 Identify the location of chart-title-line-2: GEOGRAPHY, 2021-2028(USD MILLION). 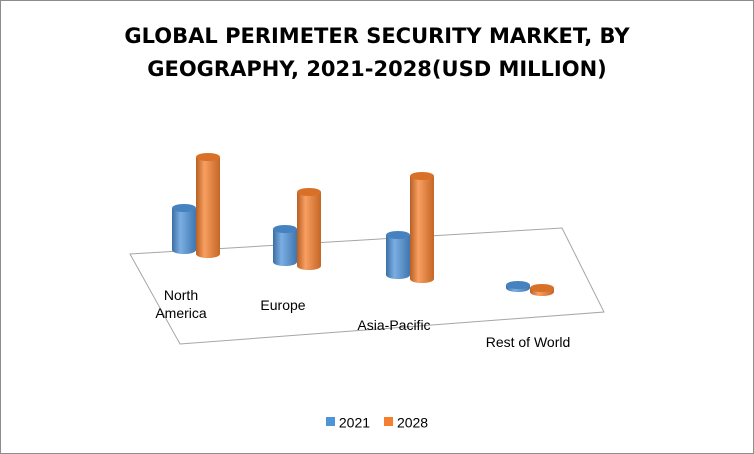
(377, 69).